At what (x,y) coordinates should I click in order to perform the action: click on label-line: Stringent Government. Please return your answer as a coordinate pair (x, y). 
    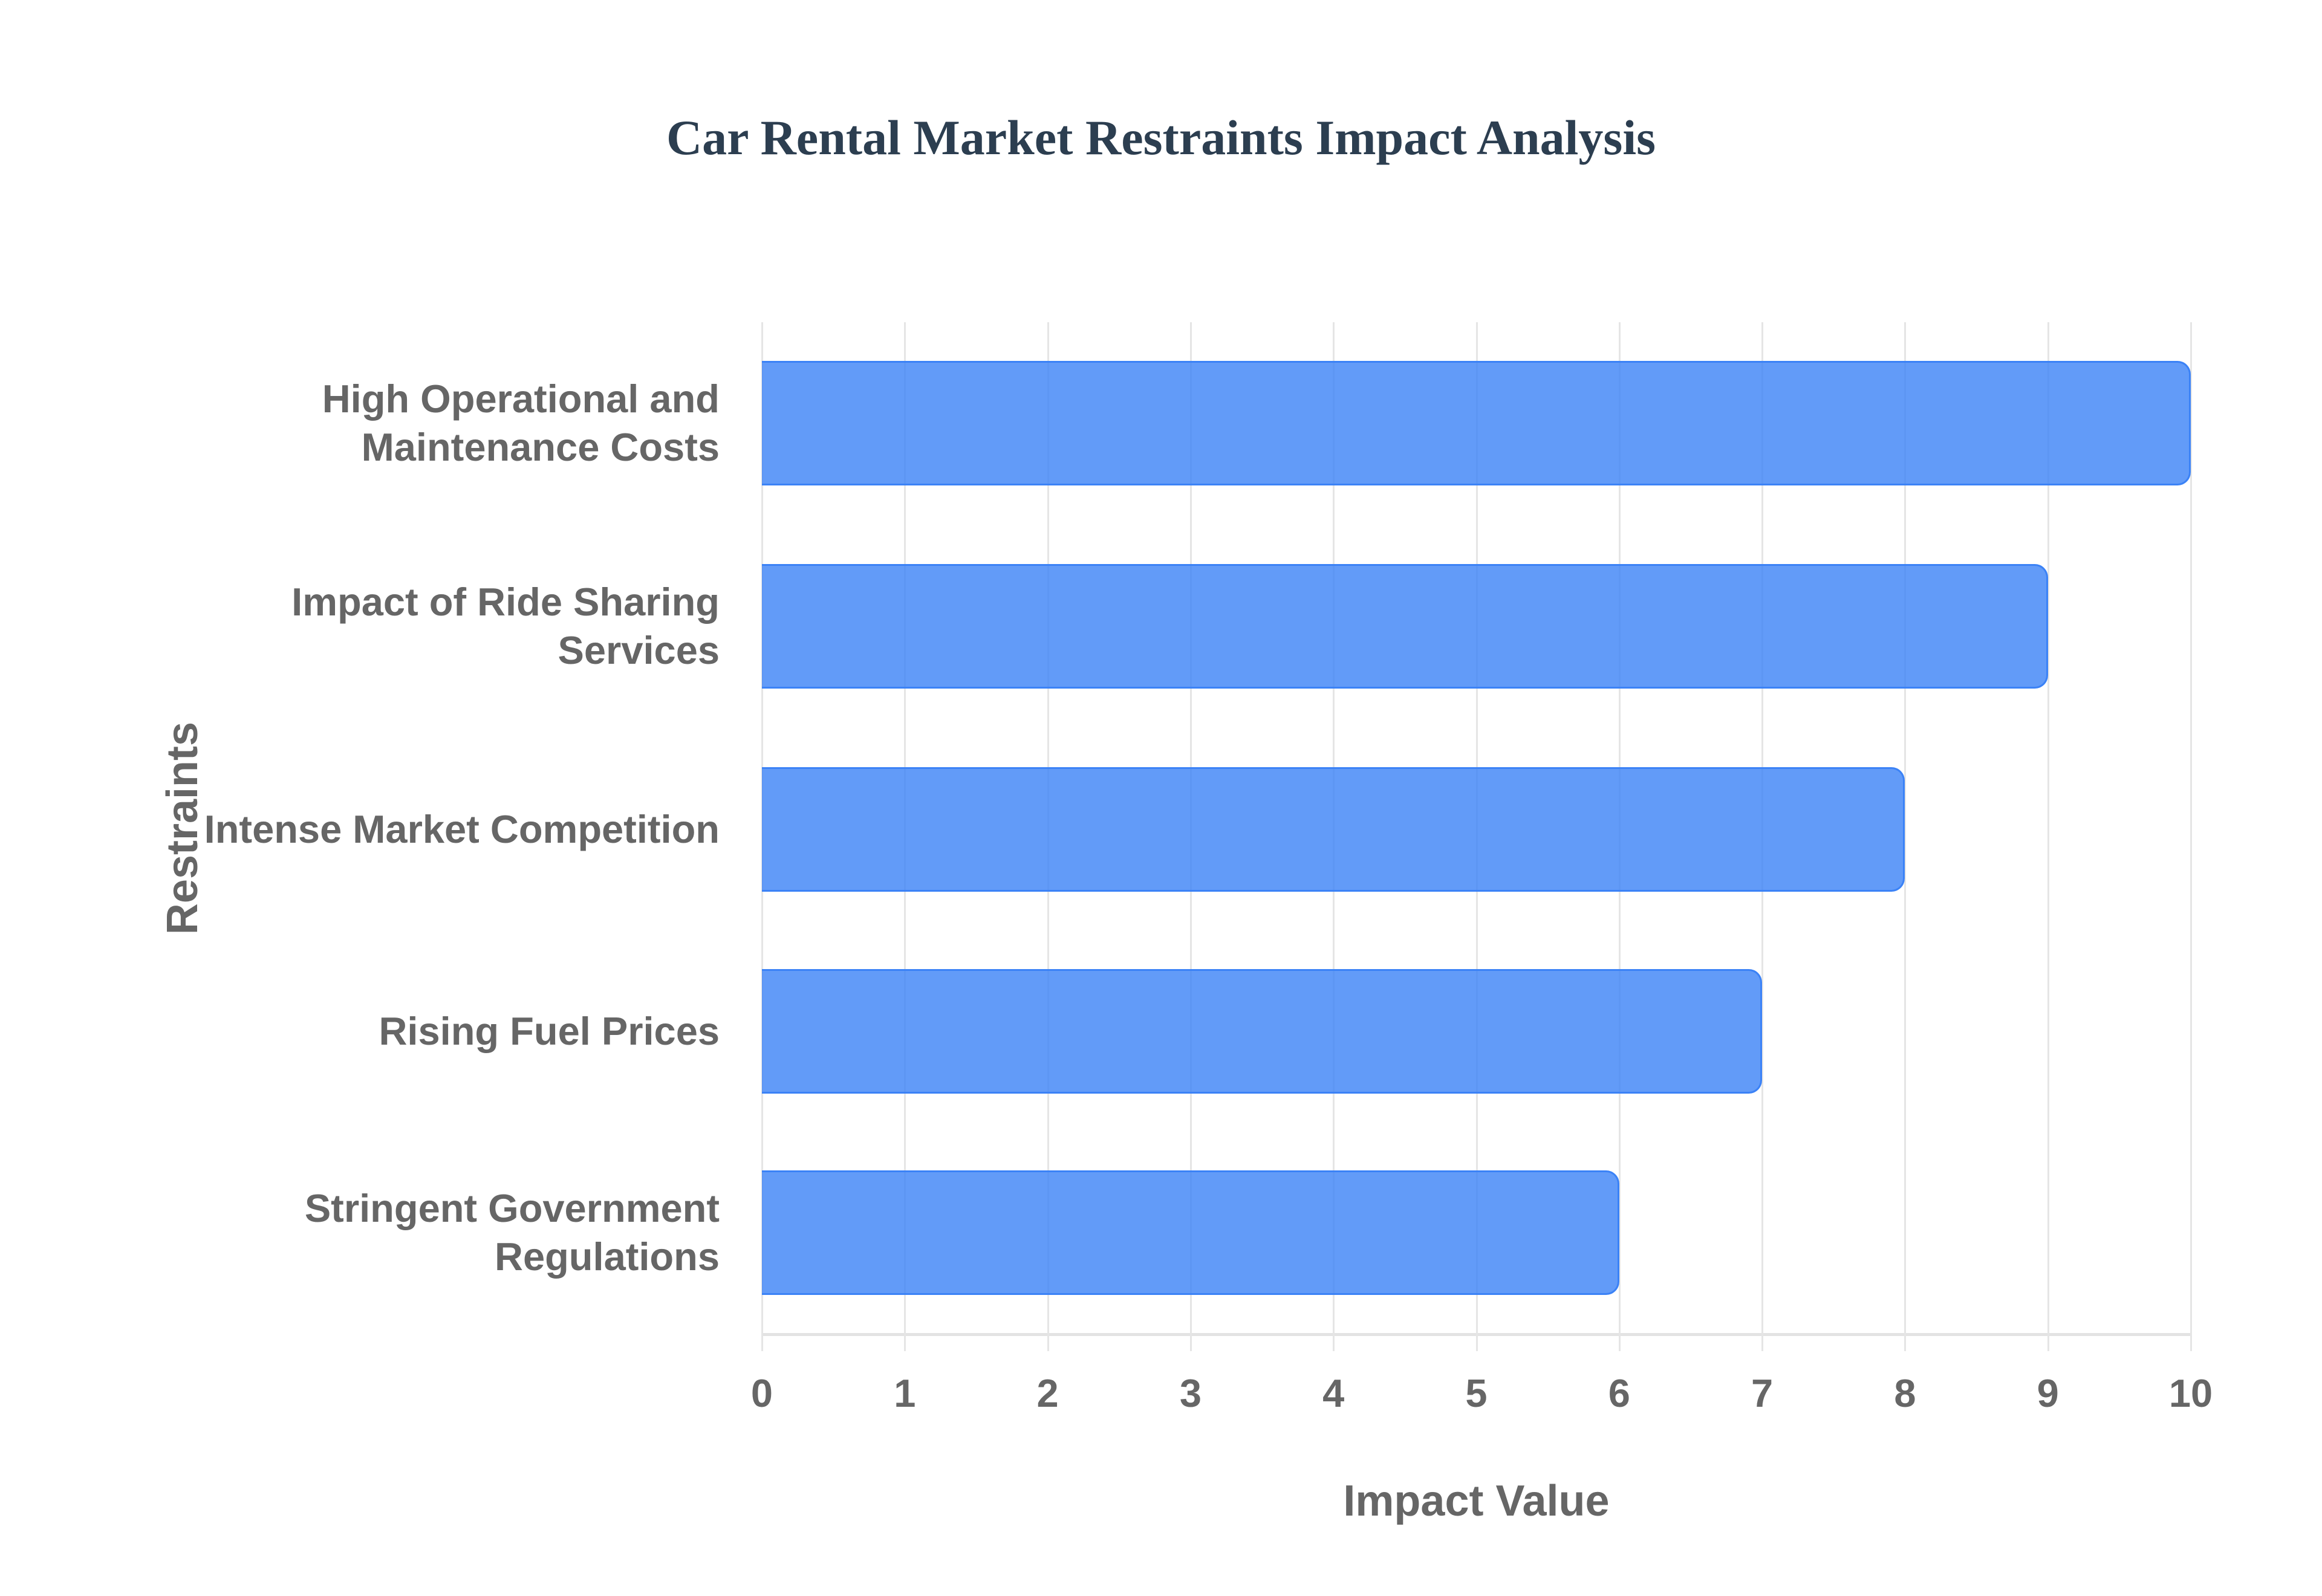
    Looking at the image, I should click on (512, 1208).